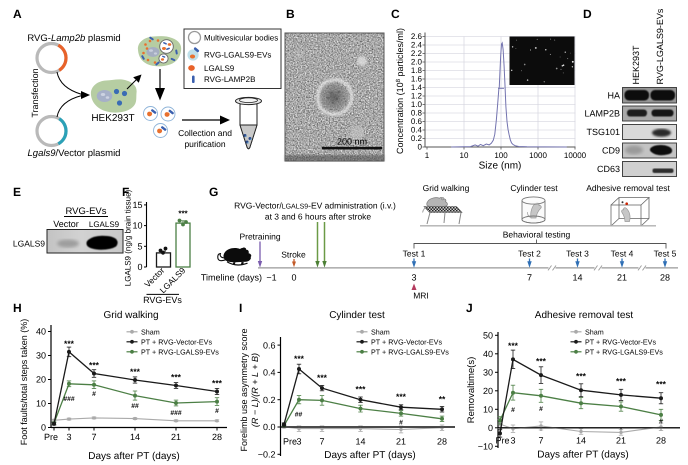  Describe the element at coordinates (259, 237) in the screenshot. I see `svg-text: Pretraining` at that location.